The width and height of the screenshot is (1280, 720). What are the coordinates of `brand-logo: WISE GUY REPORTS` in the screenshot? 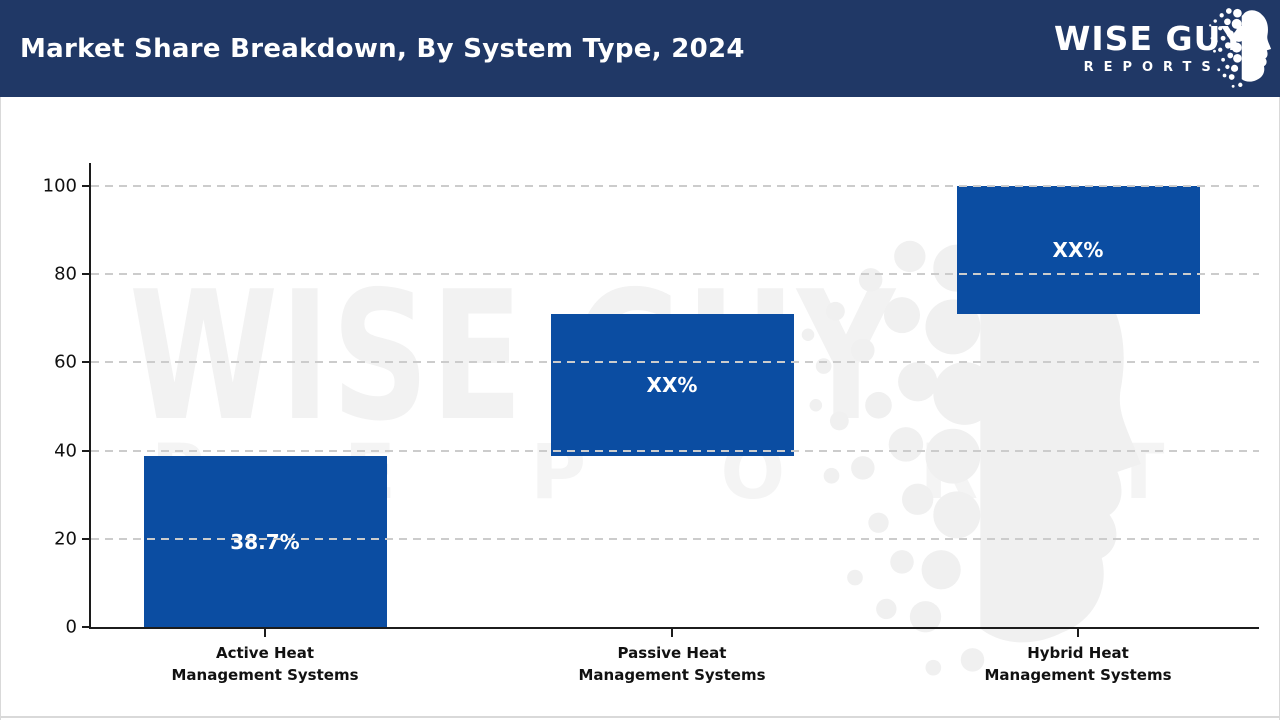 It's located at (1148, 49).